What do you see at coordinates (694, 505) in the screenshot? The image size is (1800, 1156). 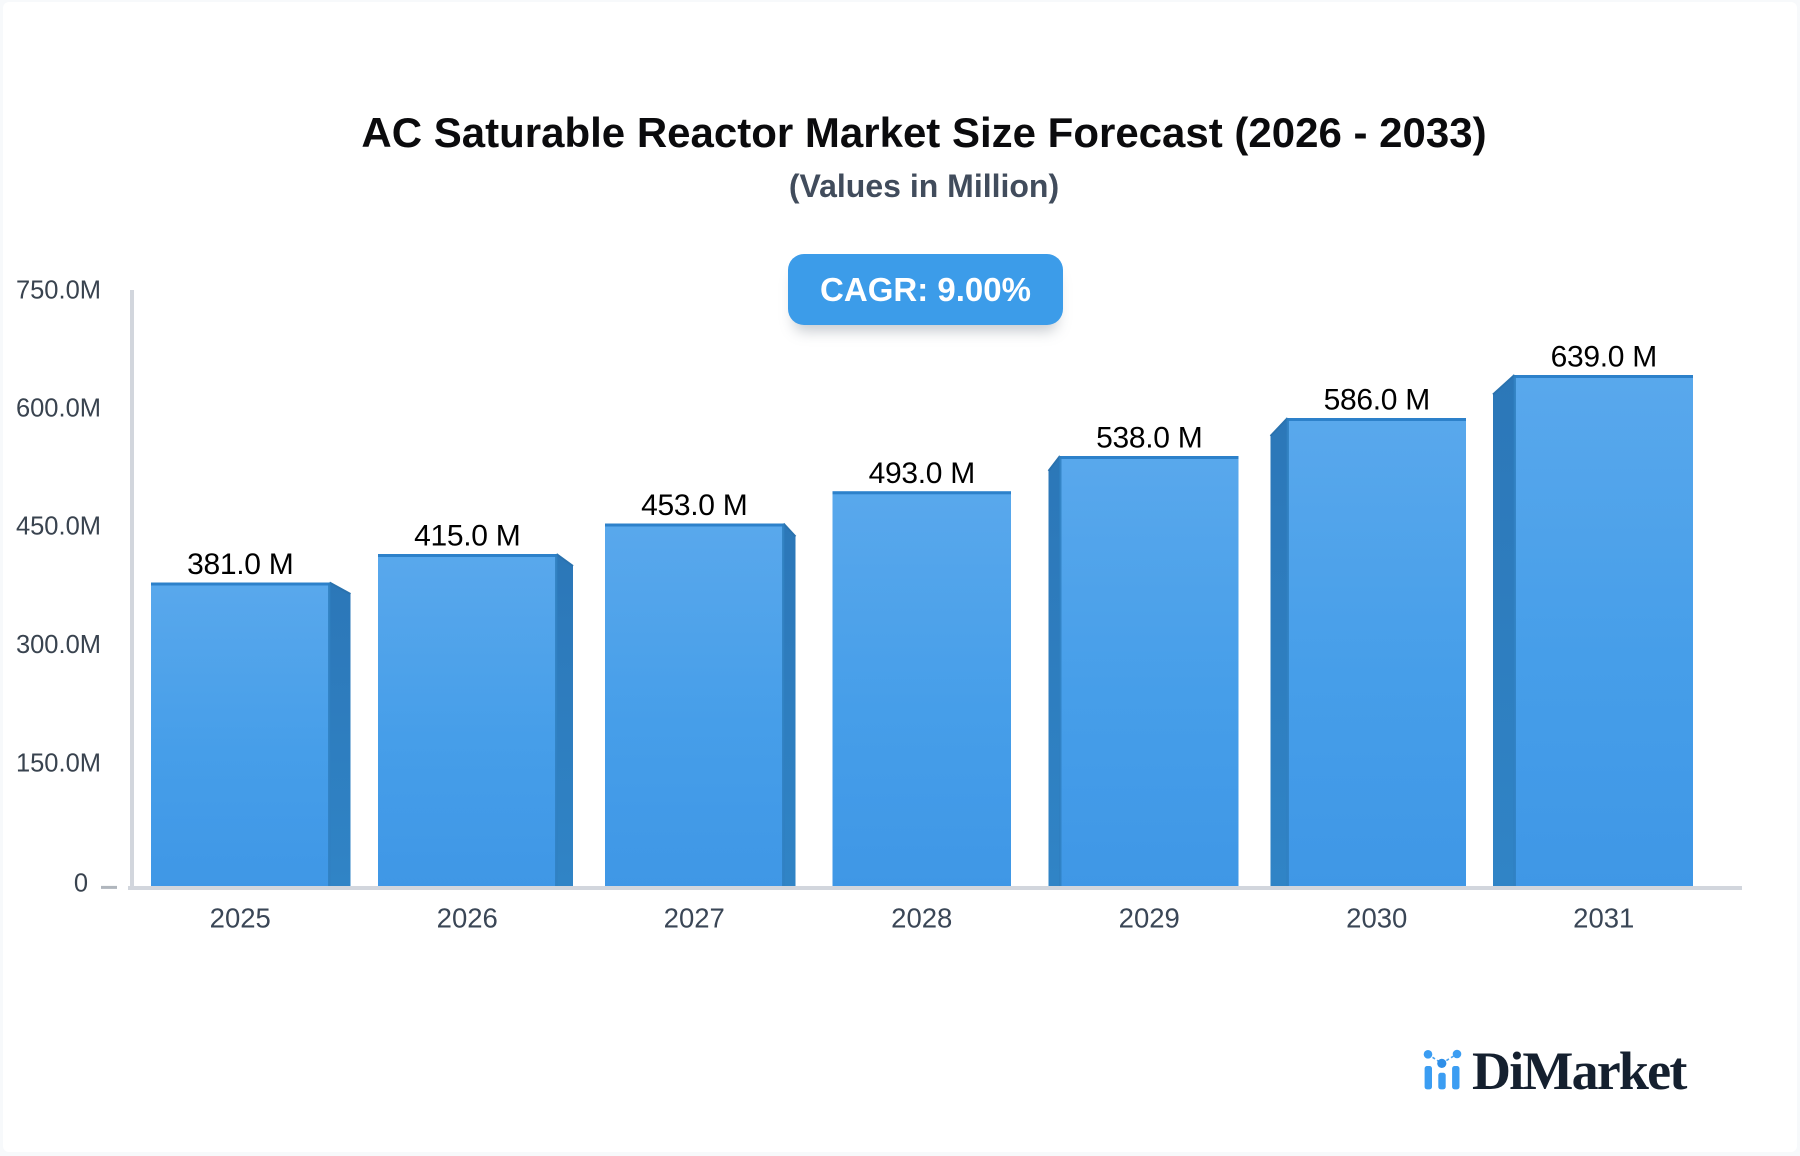 I see `svg-text: 453.0 M` at bounding box center [694, 505].